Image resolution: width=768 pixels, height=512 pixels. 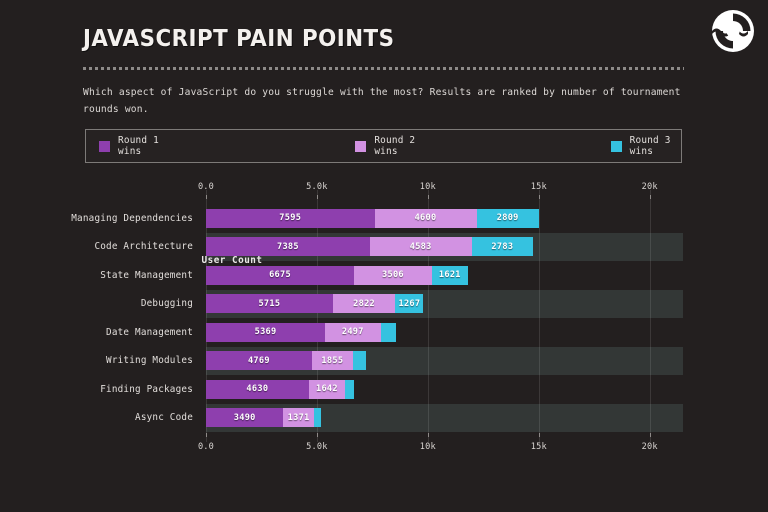 I want to click on x-tick-label-top: 15k, so click(x=538, y=187).